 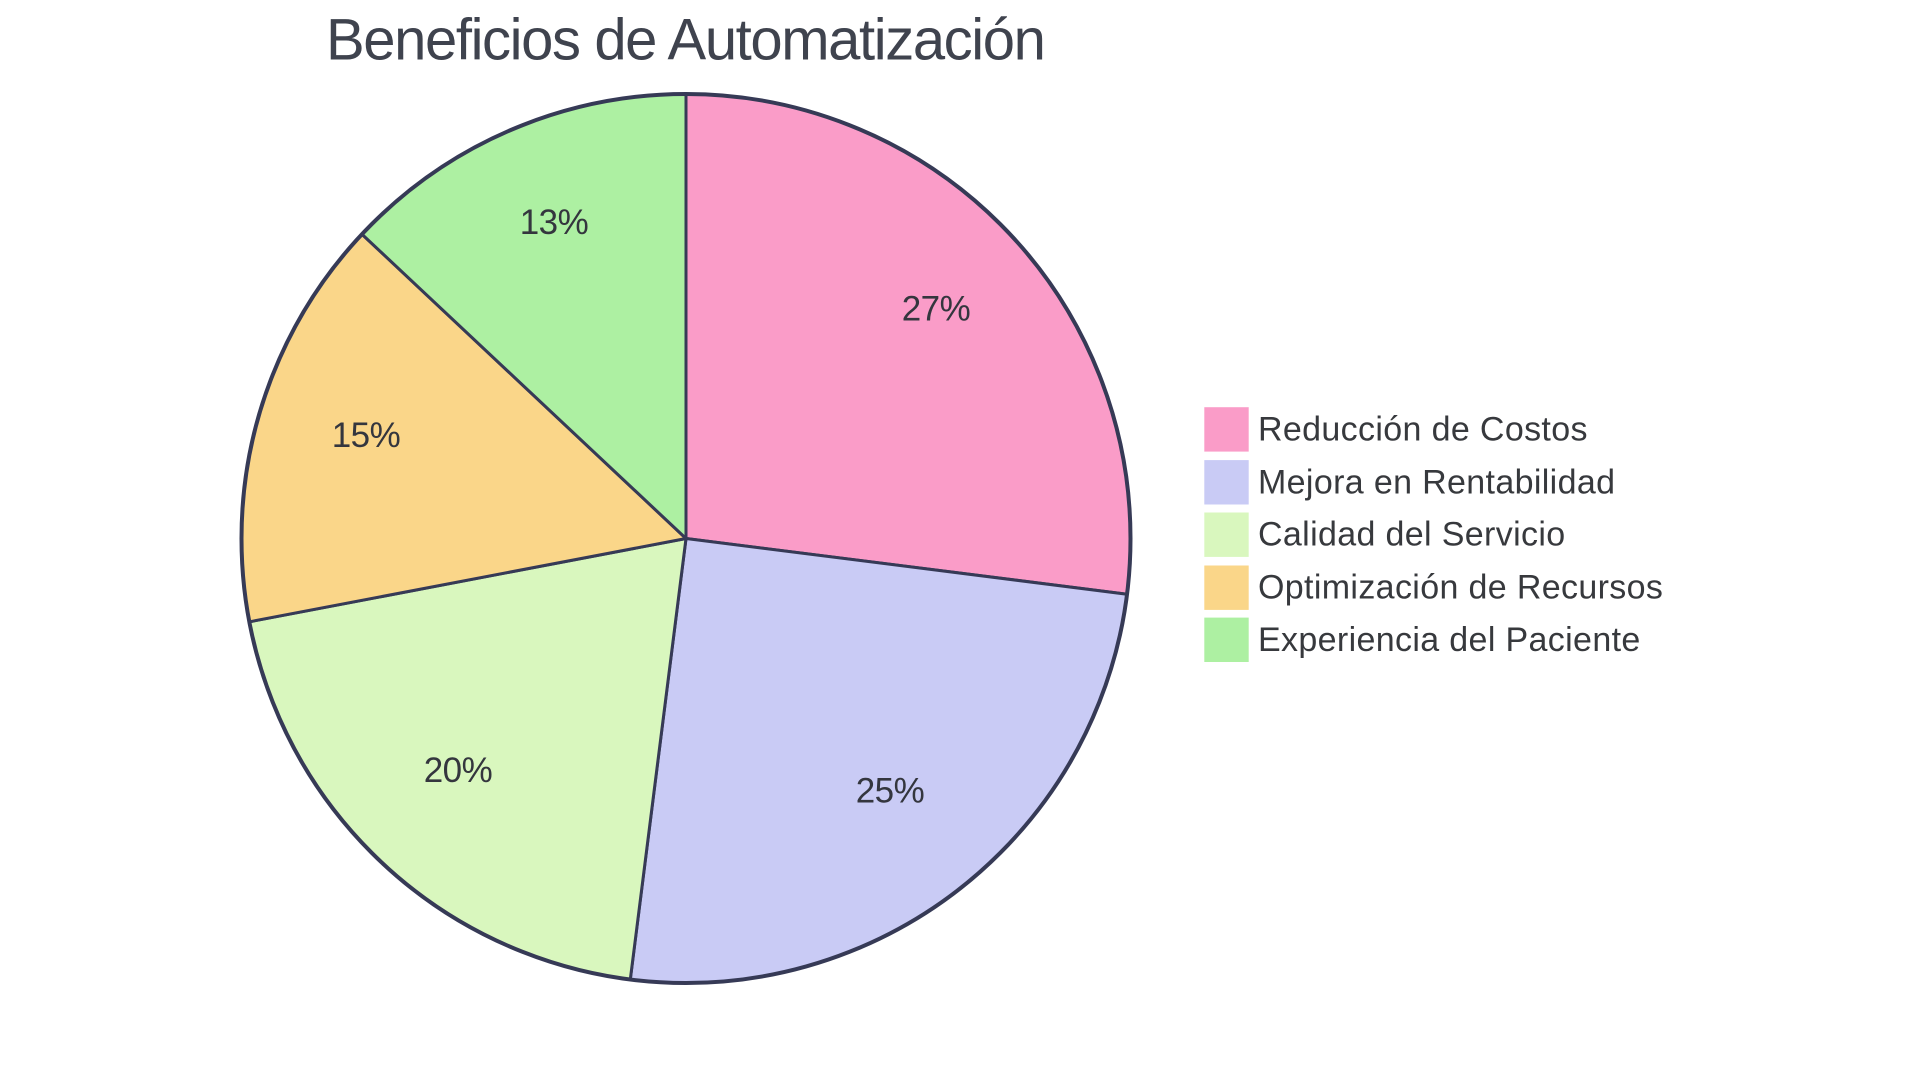 What do you see at coordinates (1436, 482) in the screenshot?
I see `svg-text: Mejora en Rentabilidad` at bounding box center [1436, 482].